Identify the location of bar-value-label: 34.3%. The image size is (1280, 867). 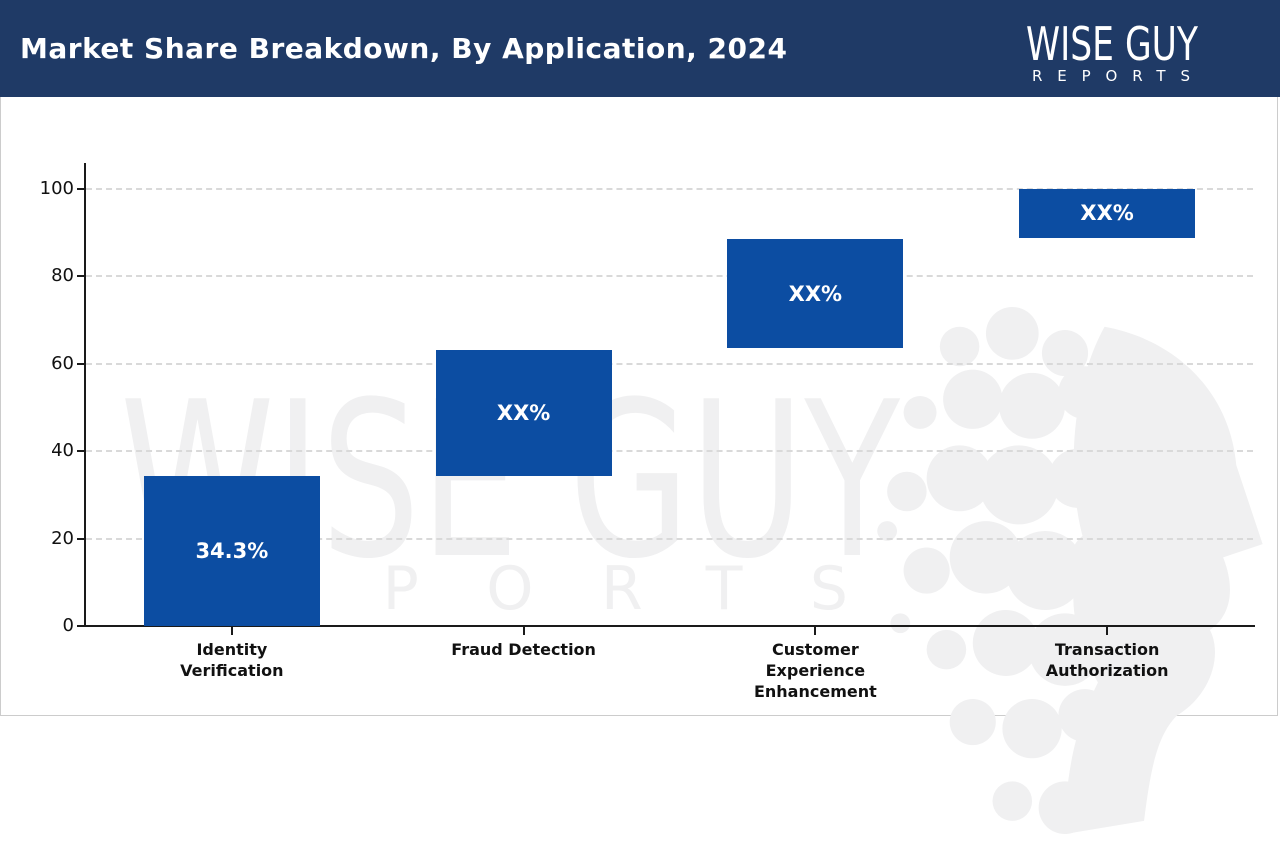
(232, 550).